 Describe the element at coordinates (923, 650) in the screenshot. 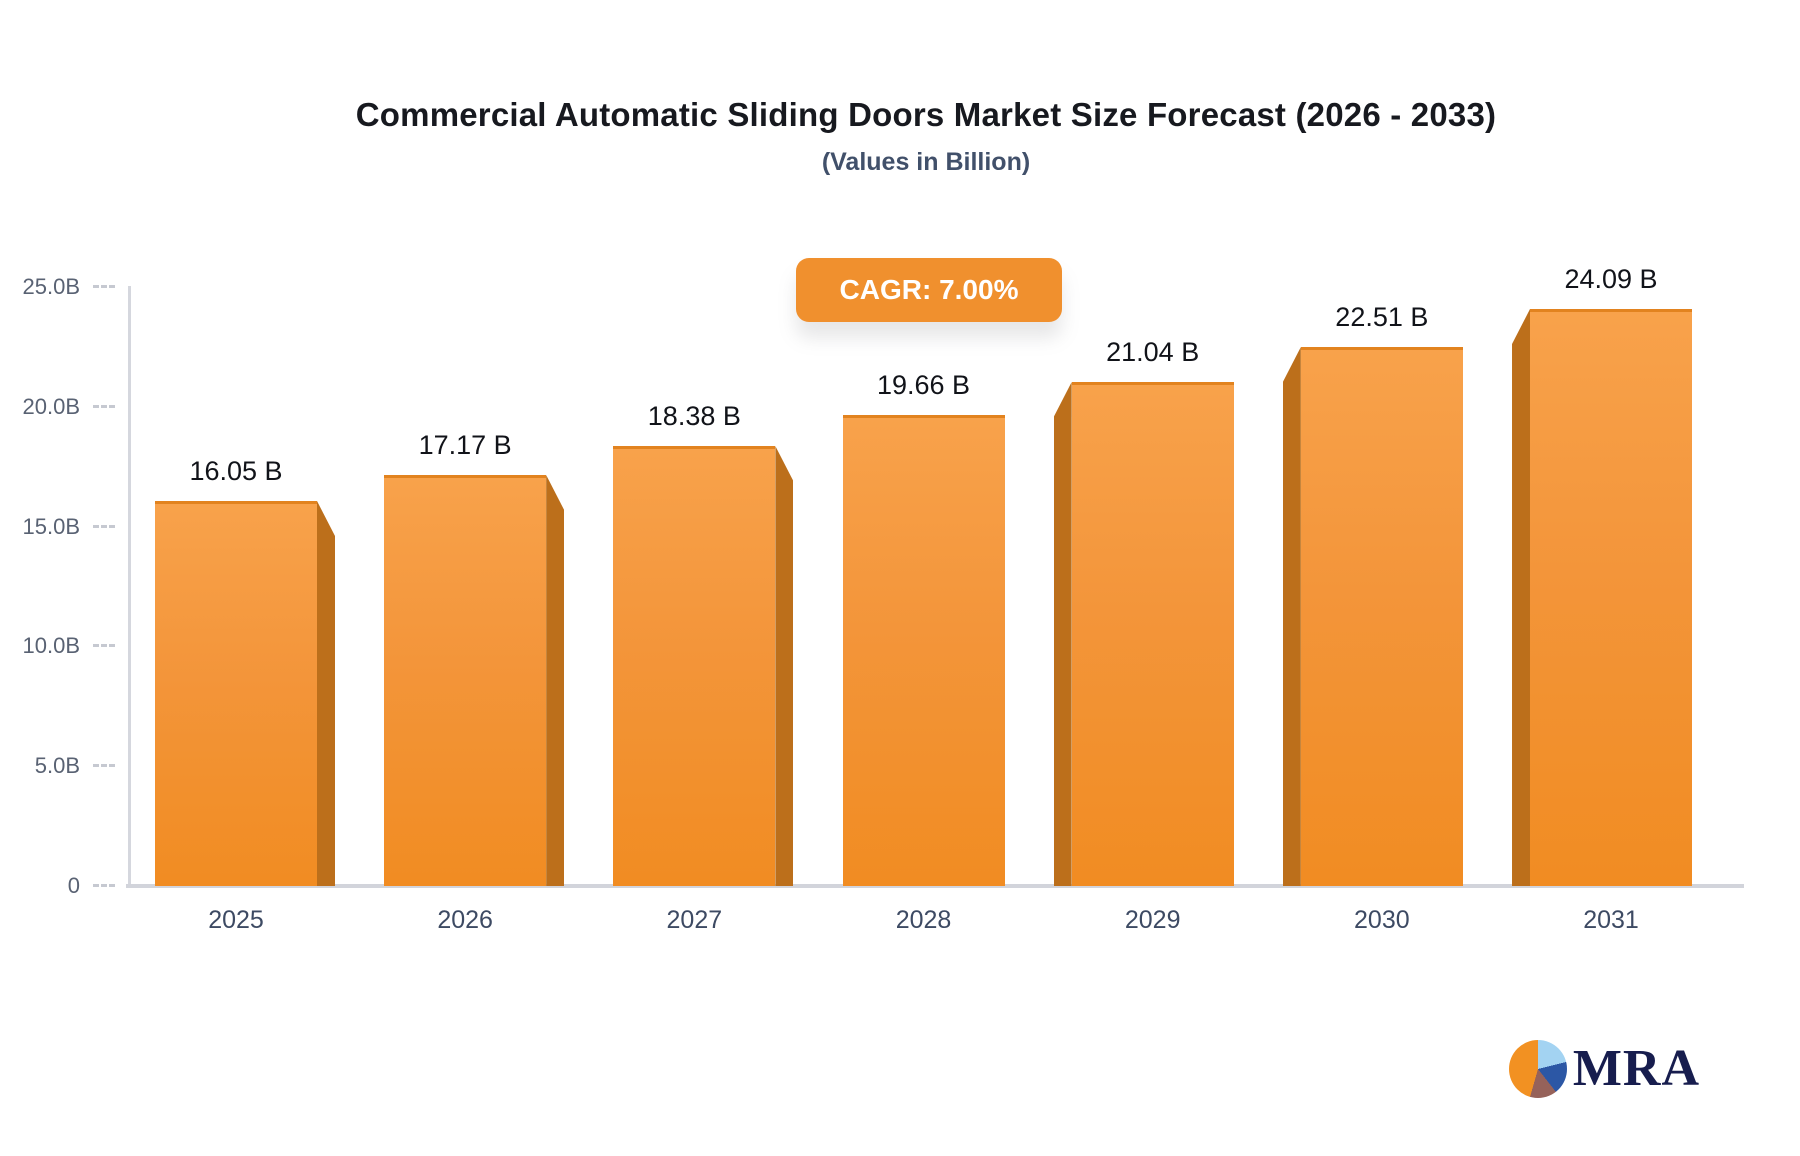

I see `bar-2028` at that location.